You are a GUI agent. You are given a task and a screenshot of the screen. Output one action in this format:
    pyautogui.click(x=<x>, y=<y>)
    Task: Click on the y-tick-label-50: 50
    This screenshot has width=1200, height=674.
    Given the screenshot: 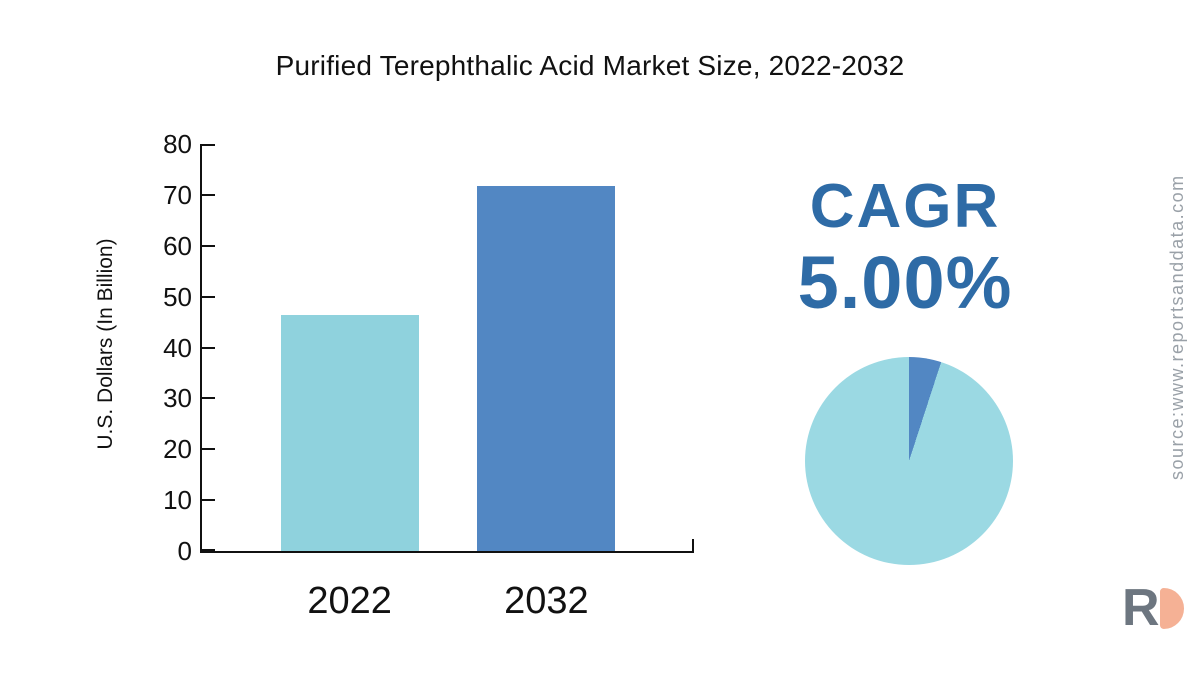 What is the action you would take?
    pyautogui.click(x=177, y=296)
    